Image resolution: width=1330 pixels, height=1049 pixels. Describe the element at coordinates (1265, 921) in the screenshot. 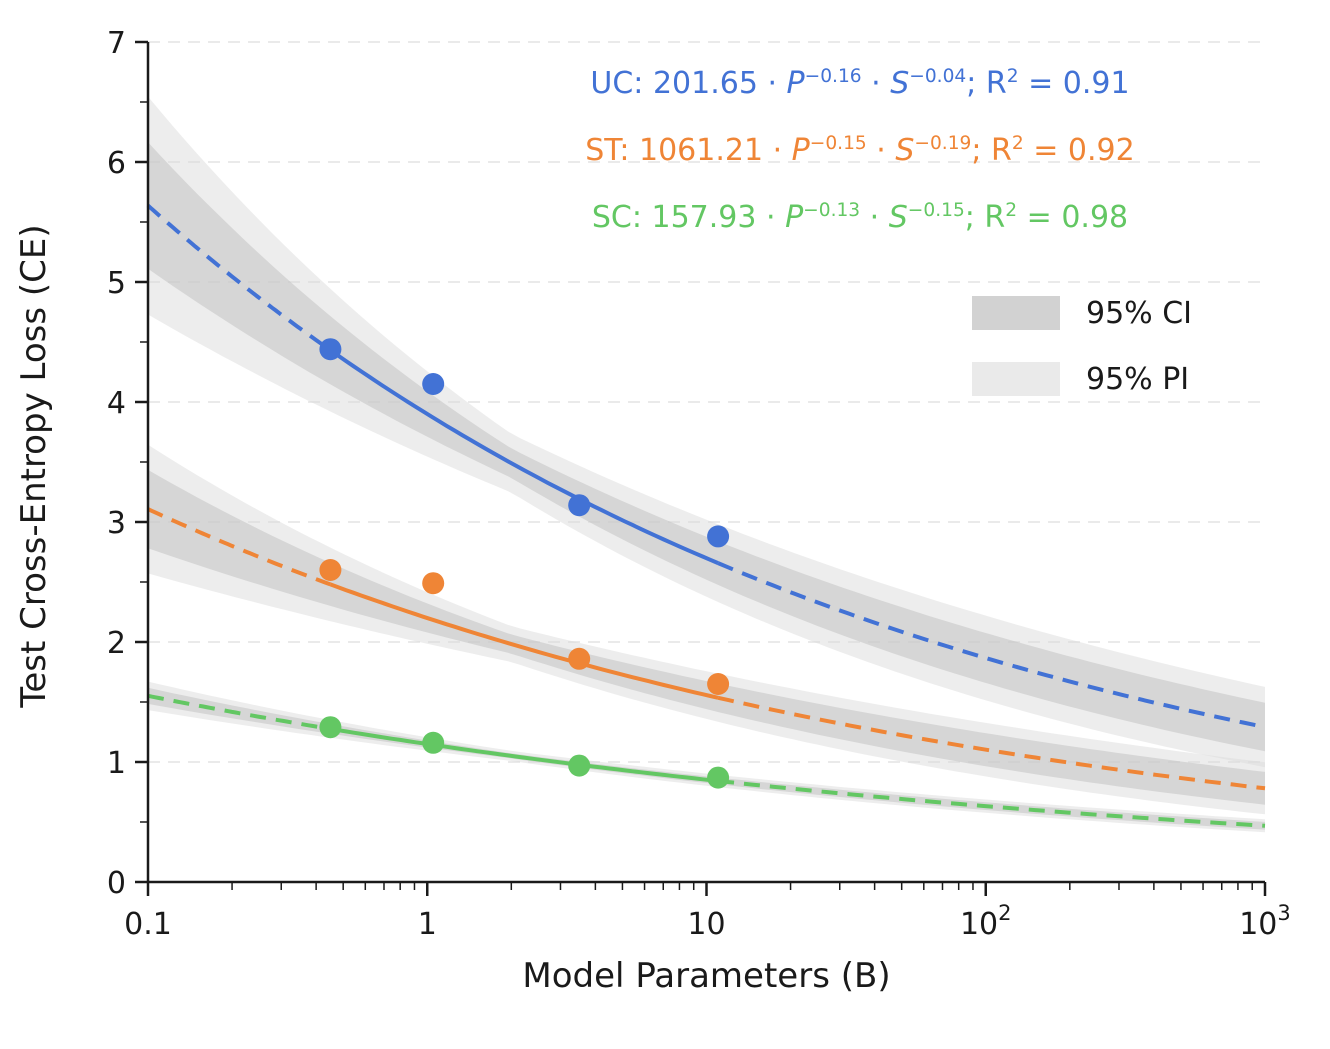

I see `svg-text: 10³` at that location.